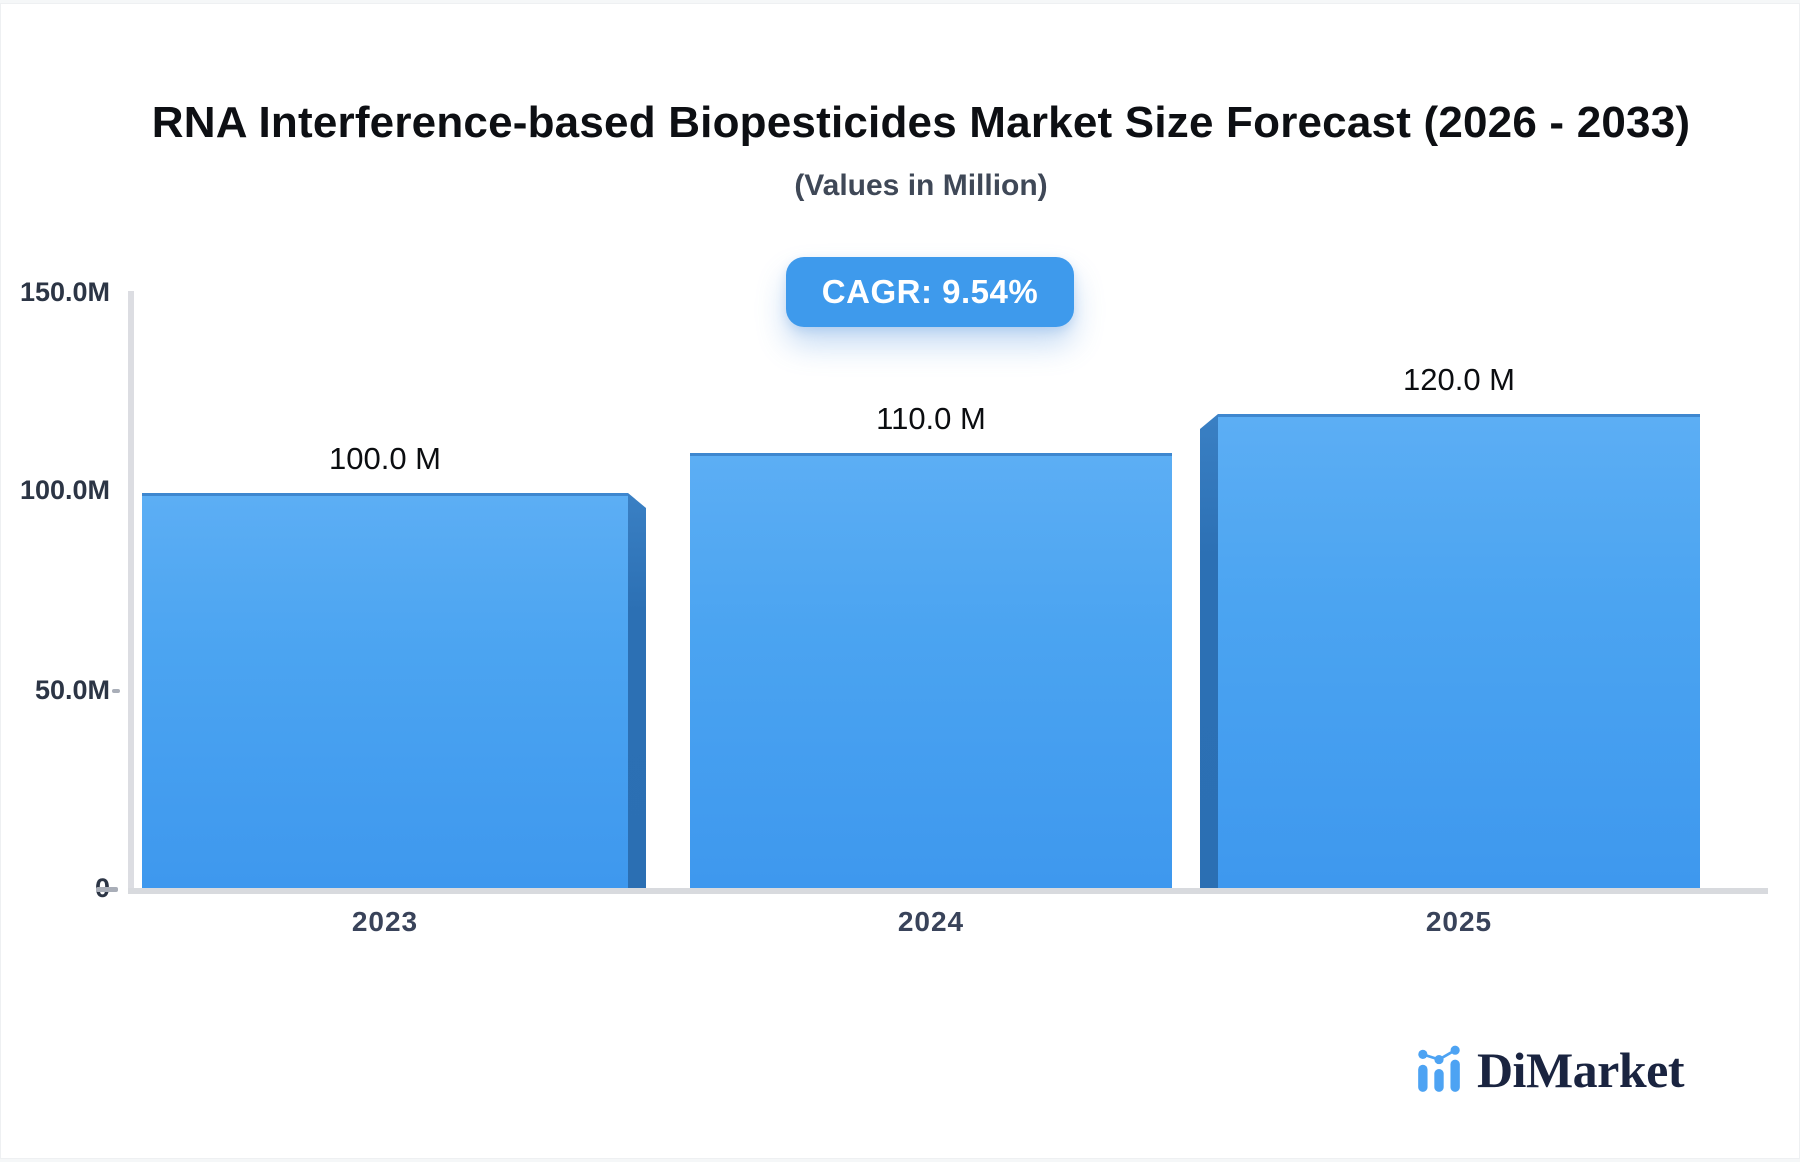  Describe the element at coordinates (948, 891) in the screenshot. I see `x-axis-line` at that location.